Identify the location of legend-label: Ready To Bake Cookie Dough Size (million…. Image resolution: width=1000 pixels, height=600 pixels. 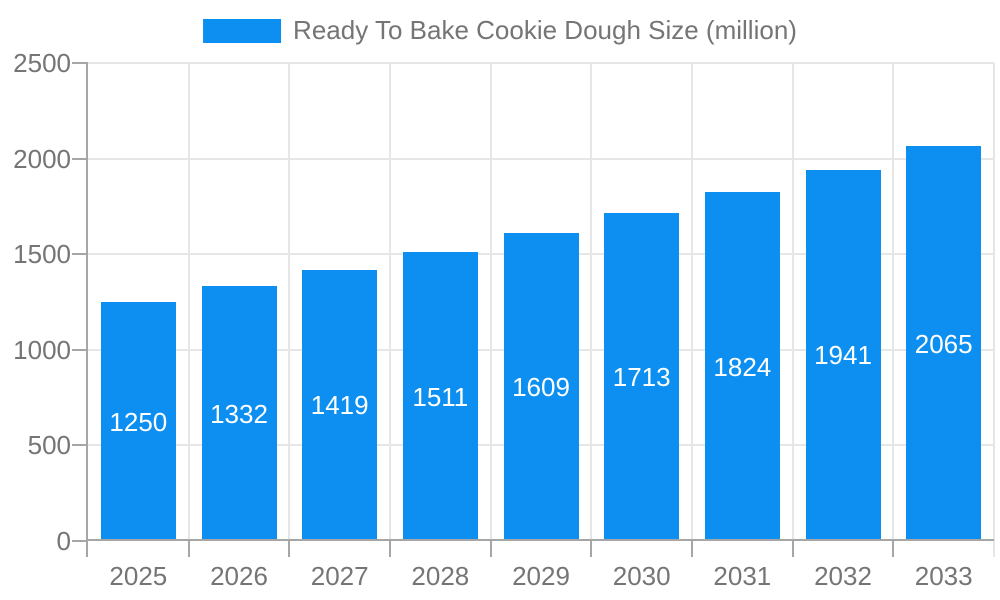
(545, 30).